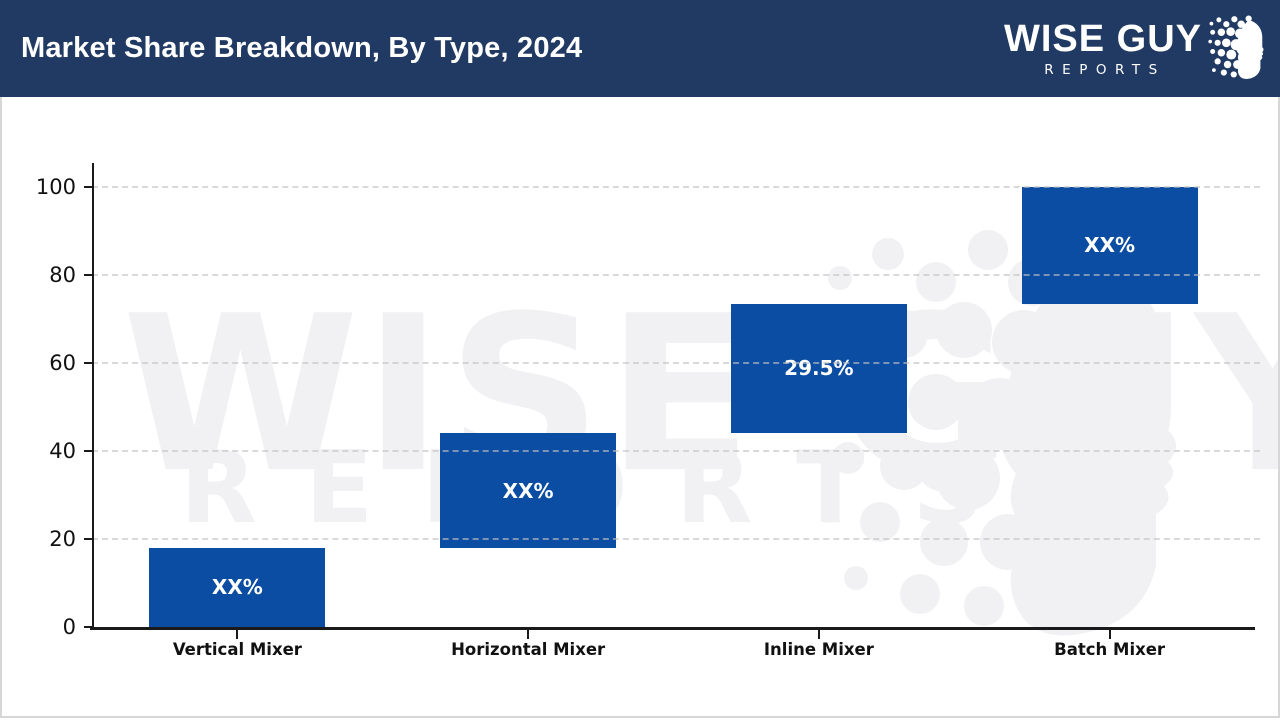 This screenshot has width=1280, height=720. What do you see at coordinates (93, 396) in the screenshot?
I see `y-axis-spine` at bounding box center [93, 396].